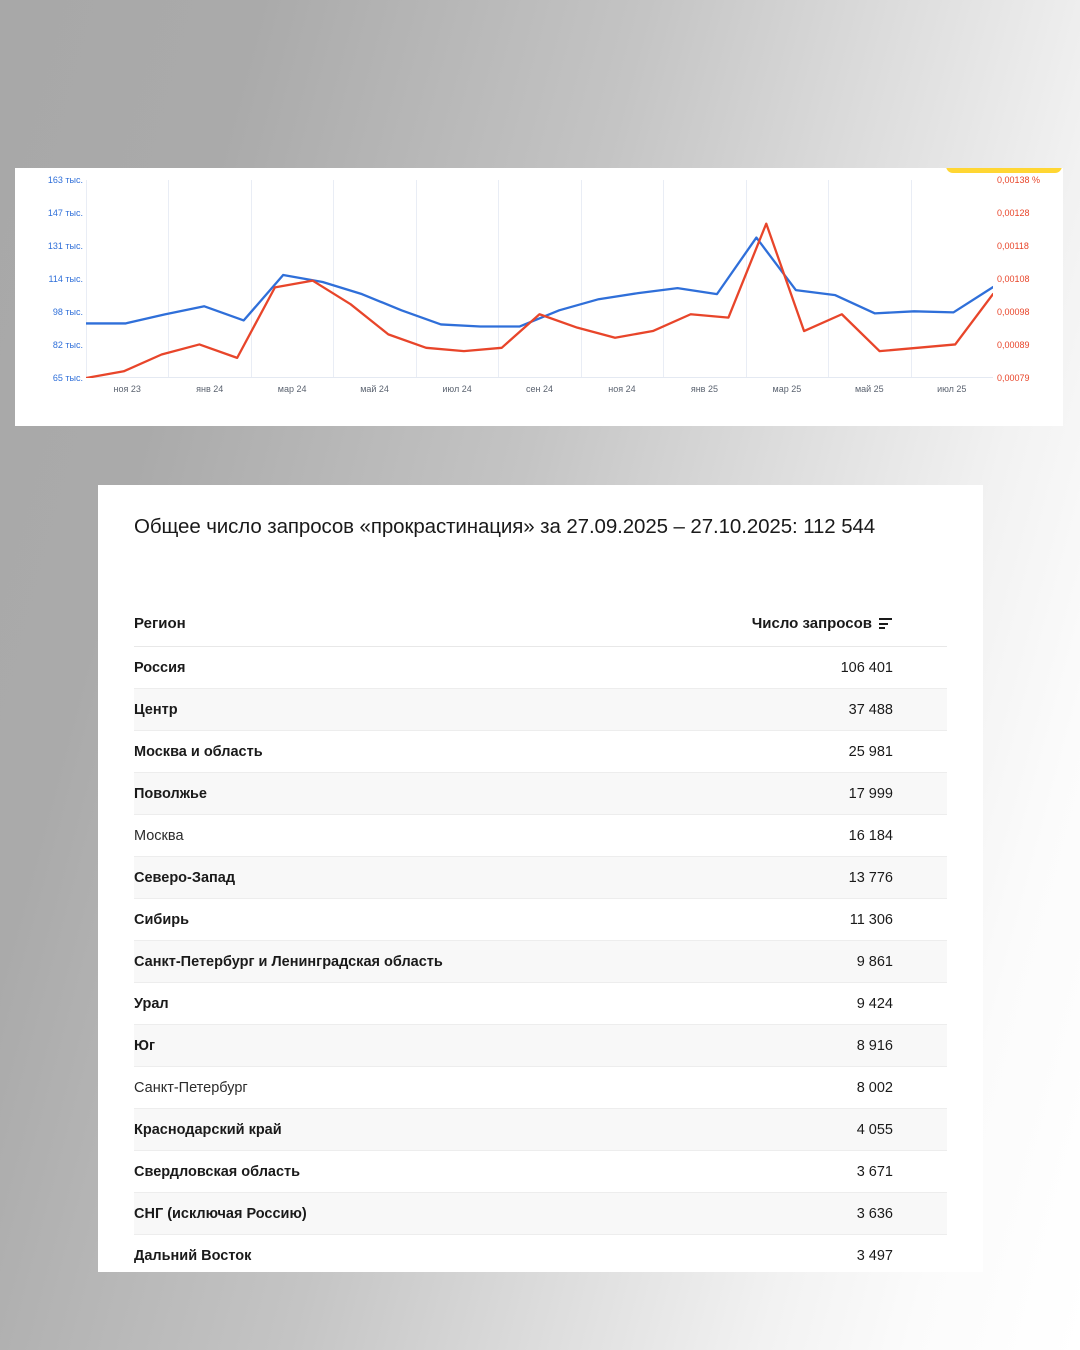 The width and height of the screenshot is (1080, 1350). Describe the element at coordinates (540, 1172) in the screenshot. I see `table-row: Свердловская область 3 671` at that location.